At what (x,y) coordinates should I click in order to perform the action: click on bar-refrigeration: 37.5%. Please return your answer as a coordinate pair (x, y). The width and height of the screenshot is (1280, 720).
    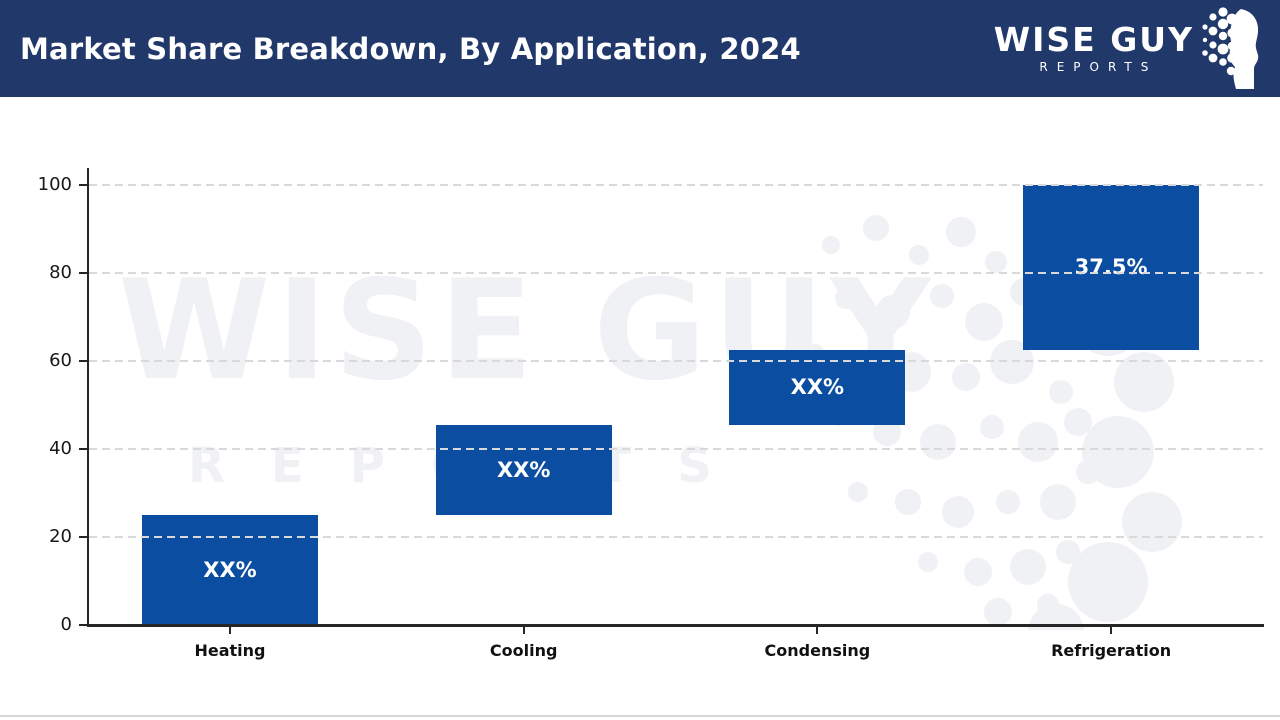
    Looking at the image, I should click on (1111, 267).